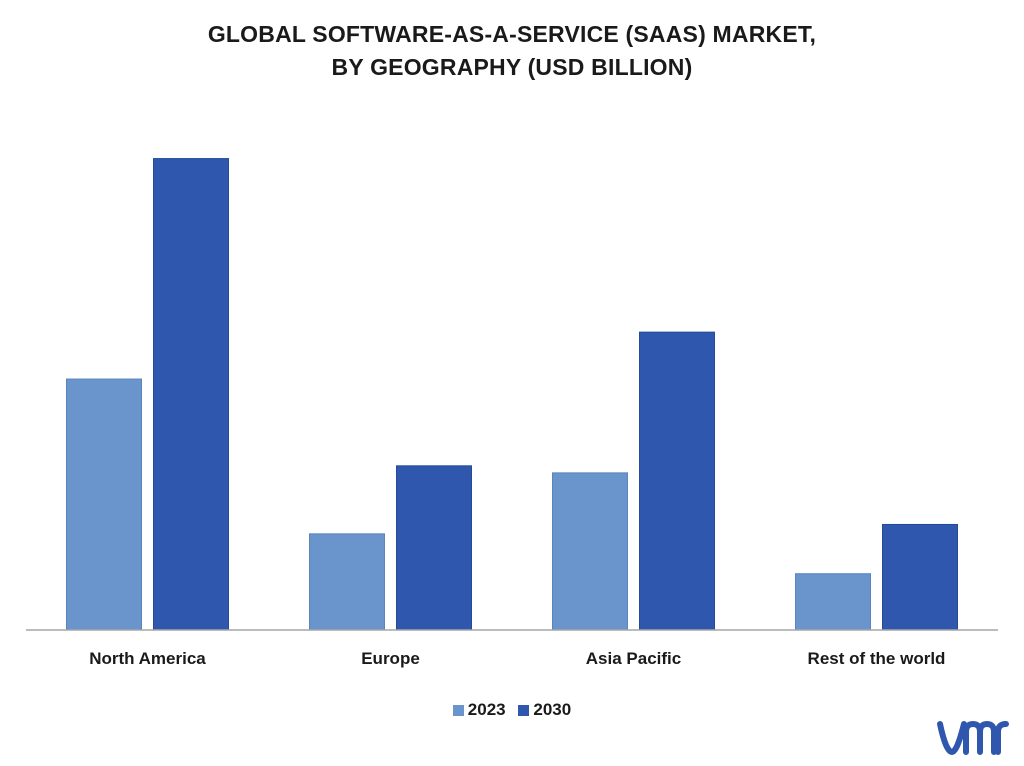 This screenshot has height=766, width=1024. What do you see at coordinates (833, 602) in the screenshot?
I see `bar-rest-of-the-world-2023` at bounding box center [833, 602].